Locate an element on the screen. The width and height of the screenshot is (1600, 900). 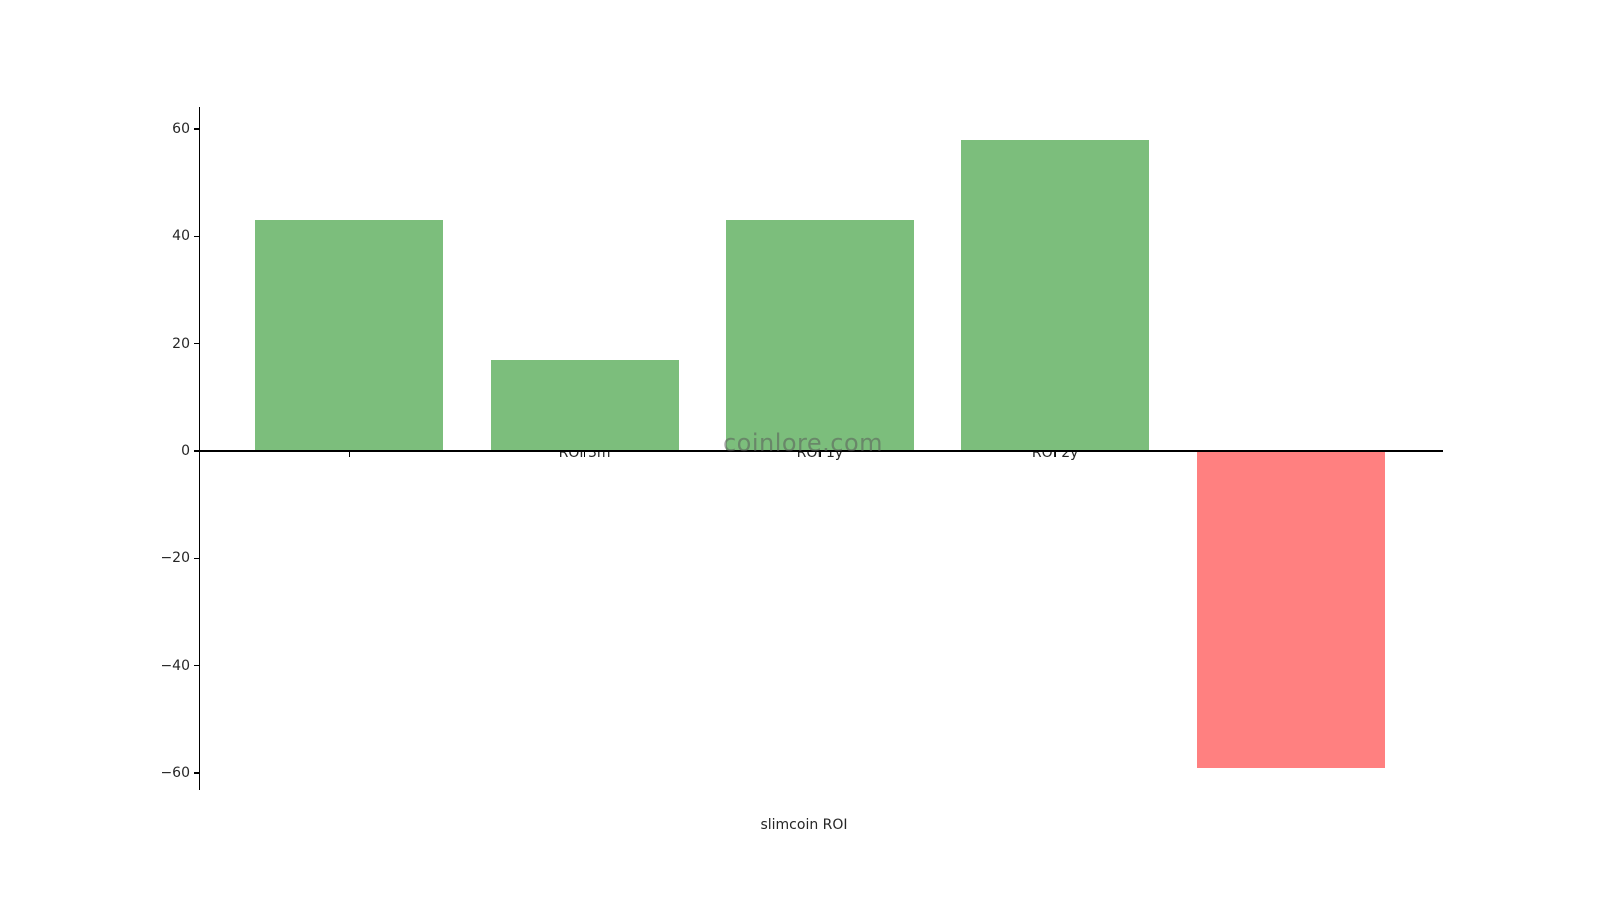
watermark: coinlore.com is located at coordinates (803, 443).